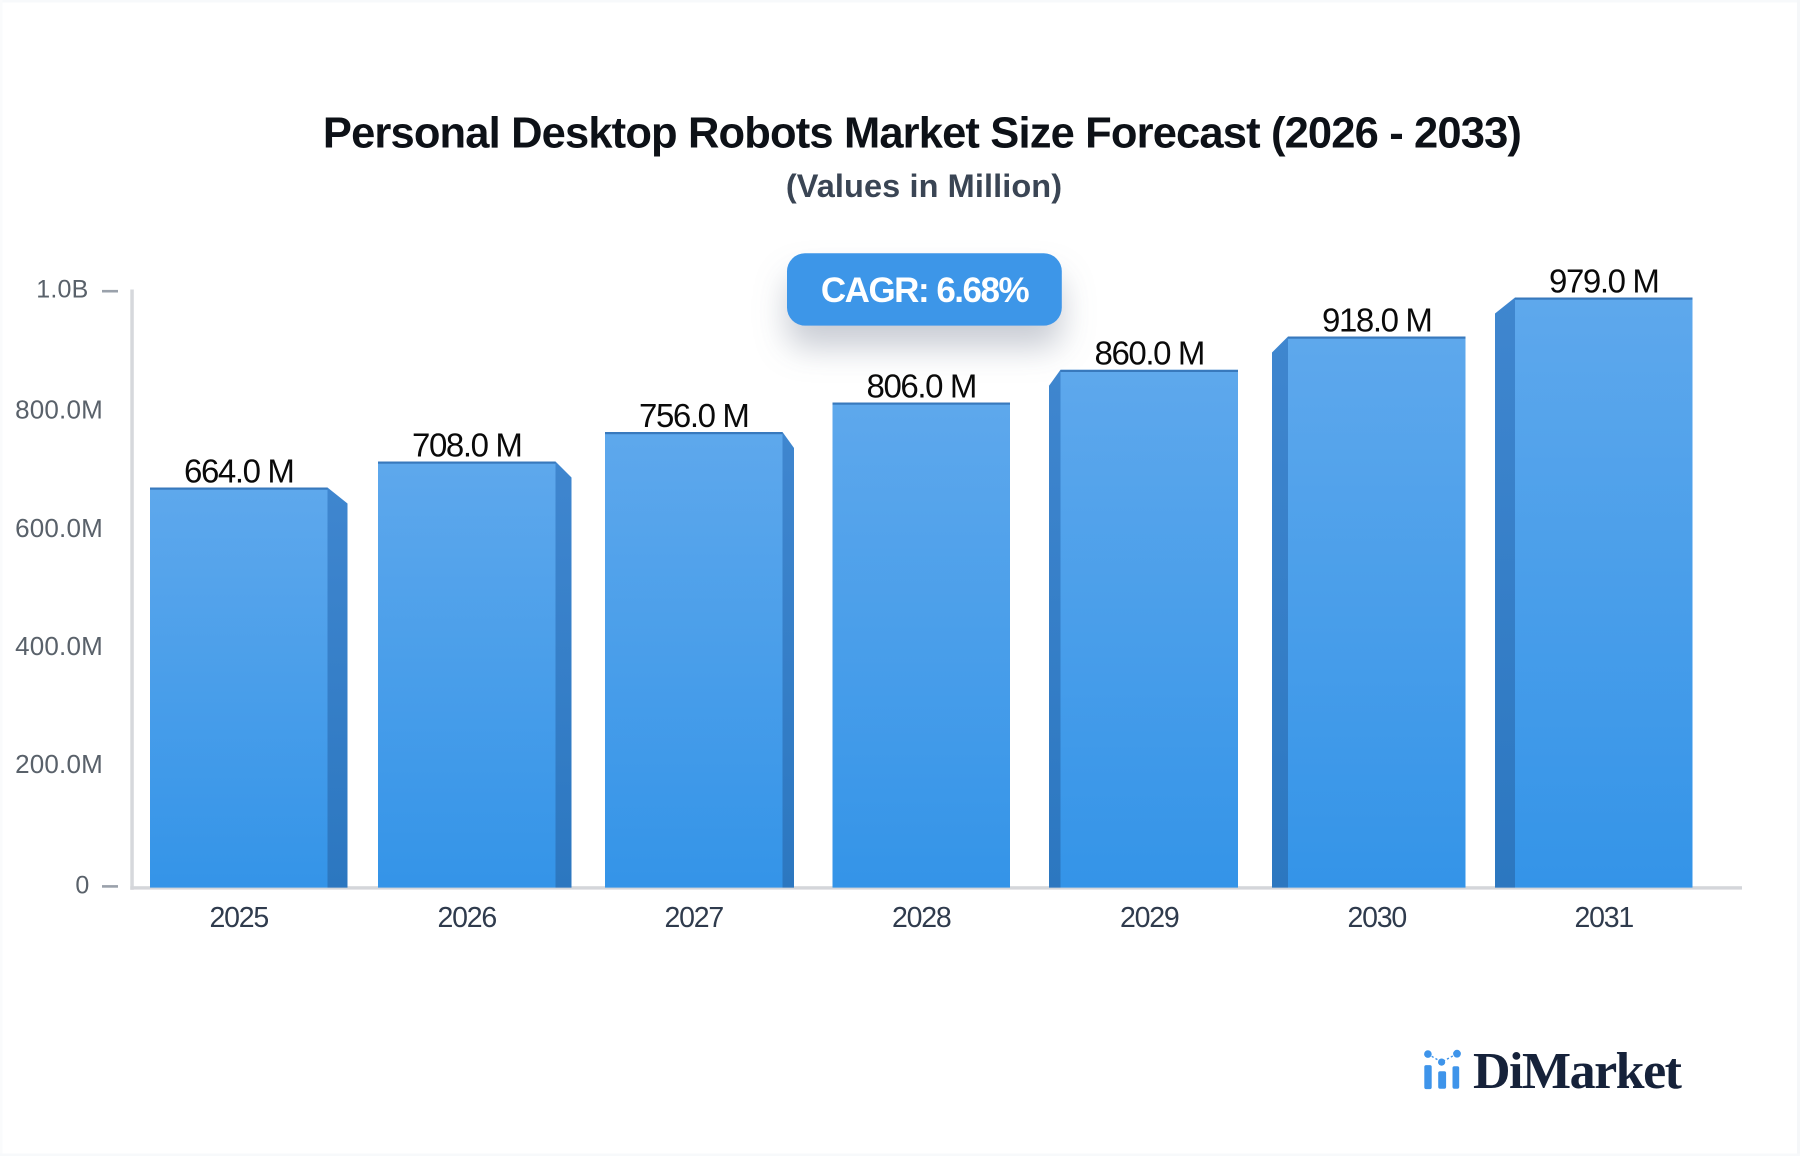 Image resolution: width=1800 pixels, height=1161 pixels. Describe the element at coordinates (59, 528) in the screenshot. I see `svg-text: 600.0M` at that location.